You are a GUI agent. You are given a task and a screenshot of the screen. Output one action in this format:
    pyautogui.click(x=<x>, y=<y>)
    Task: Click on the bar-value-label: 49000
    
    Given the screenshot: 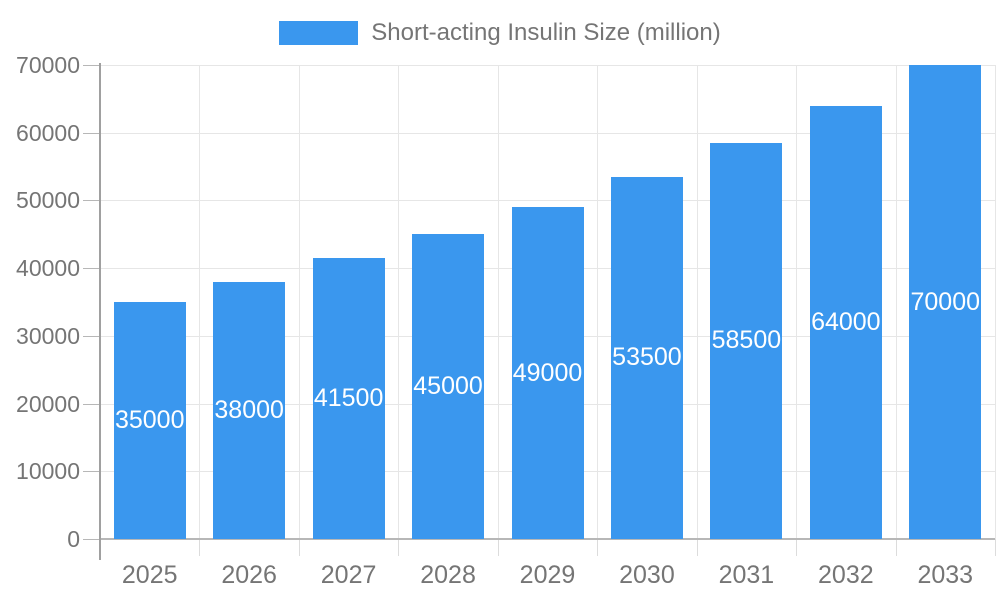 What is the action you would take?
    pyautogui.click(x=547, y=372)
    